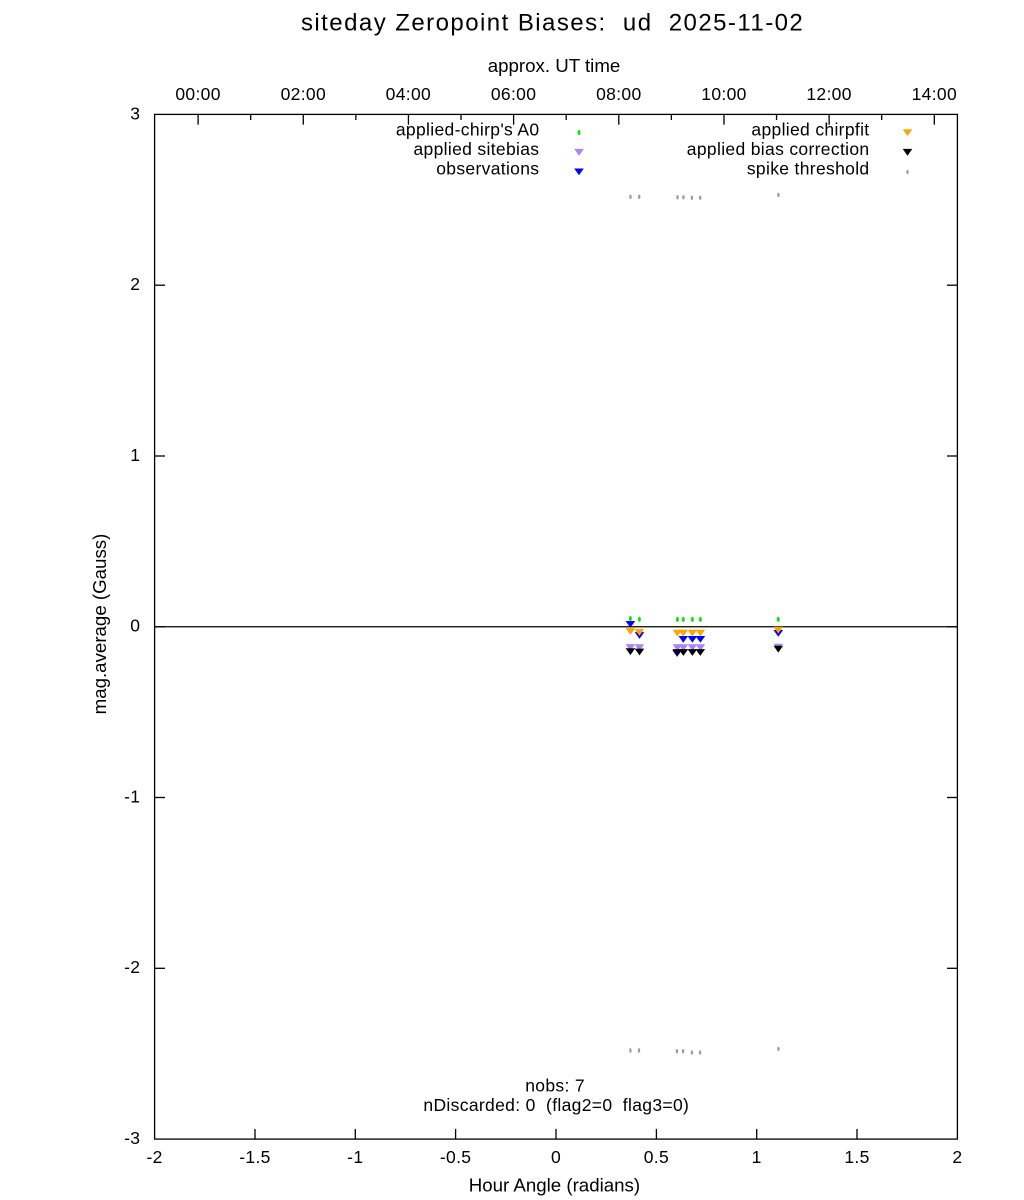  What do you see at coordinates (408, 94) in the screenshot?
I see `svg-text: 04:00` at bounding box center [408, 94].